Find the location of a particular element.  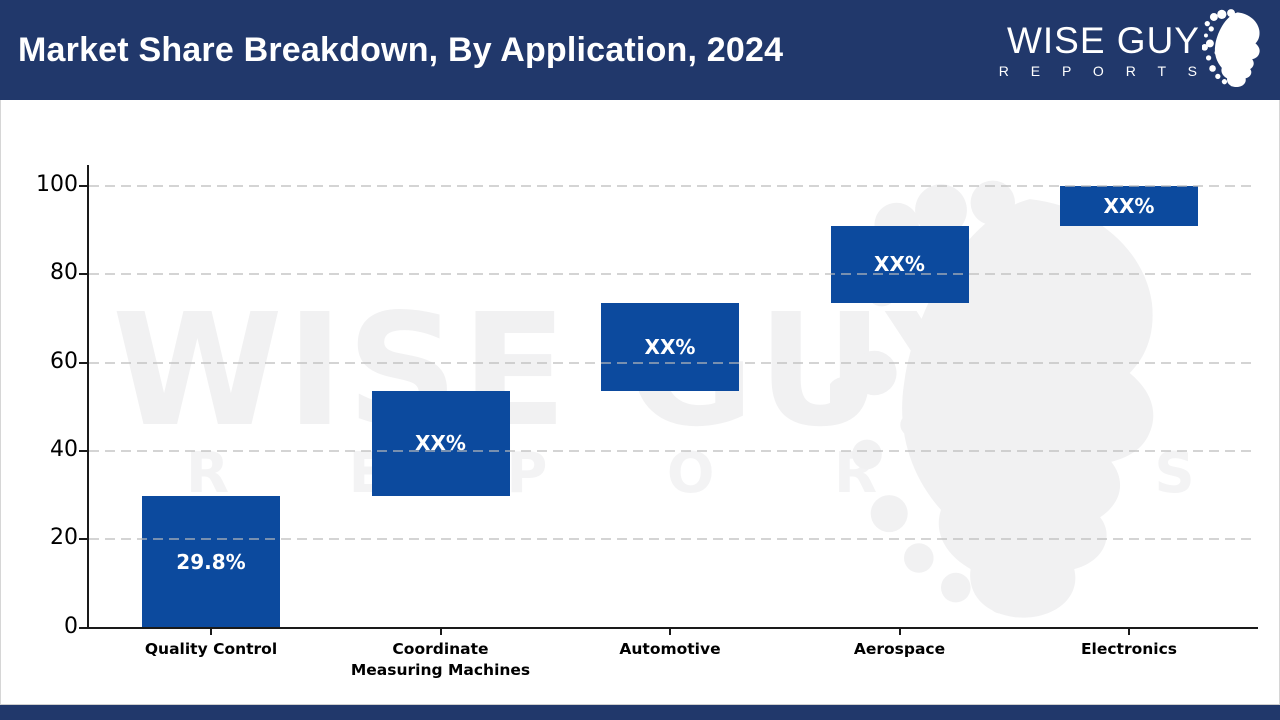

y-tick-label: 40 is located at coordinates (64, 449).